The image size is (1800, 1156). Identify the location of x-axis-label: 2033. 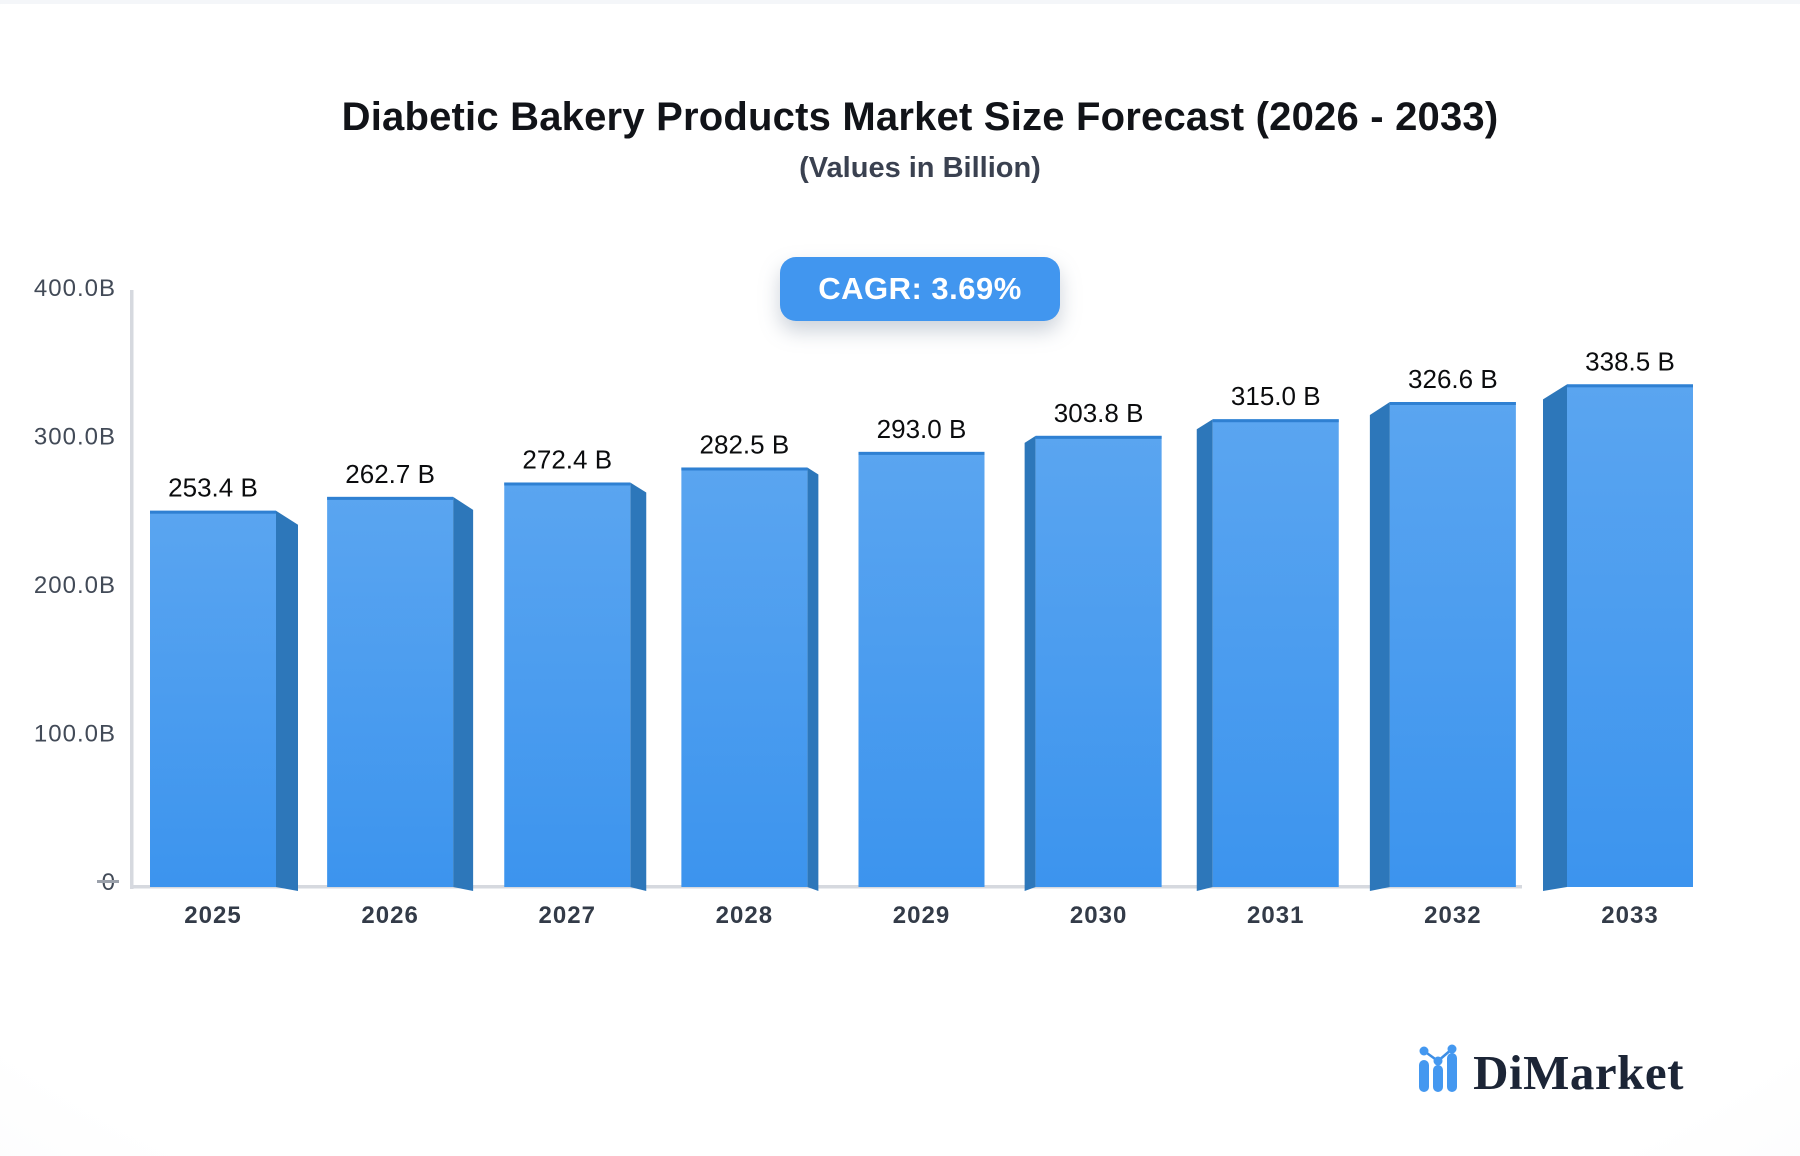
(1629, 915).